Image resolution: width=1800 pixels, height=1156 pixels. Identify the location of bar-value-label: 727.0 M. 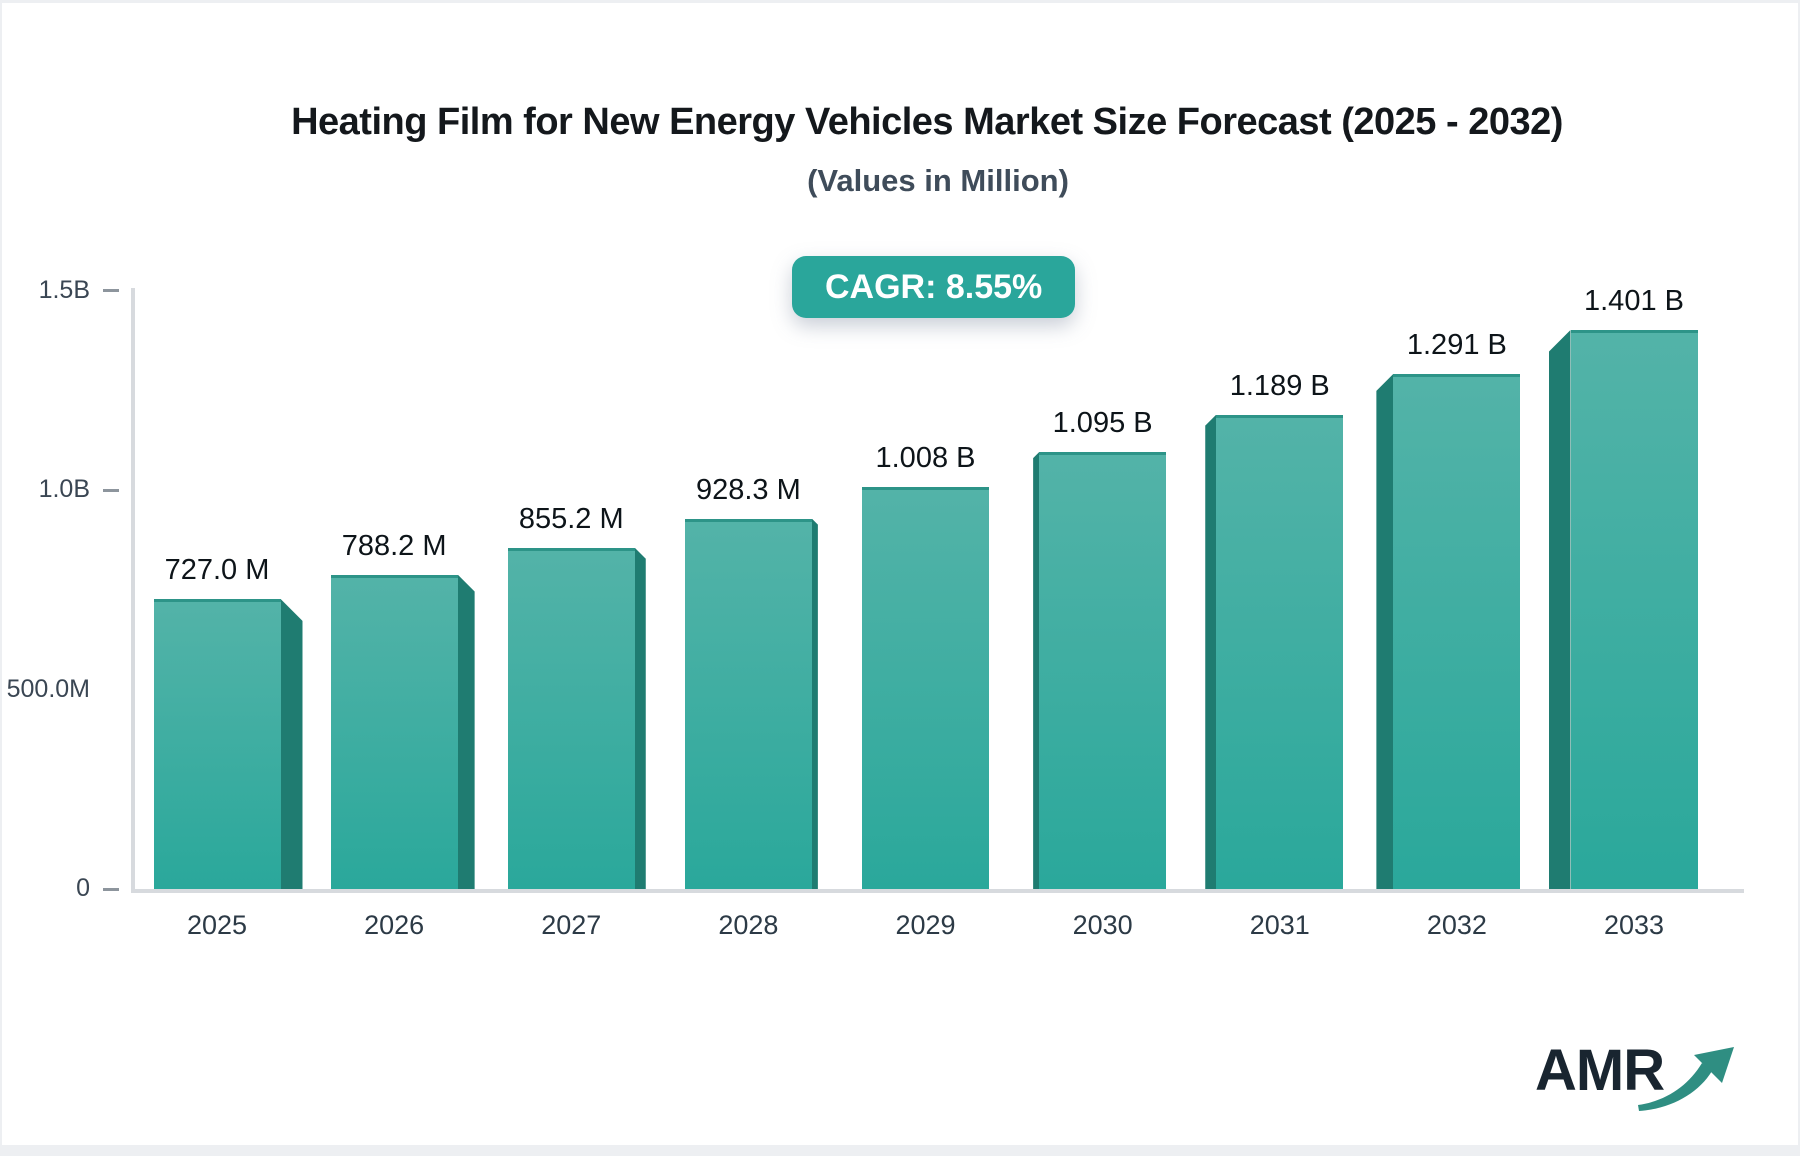
(217, 569).